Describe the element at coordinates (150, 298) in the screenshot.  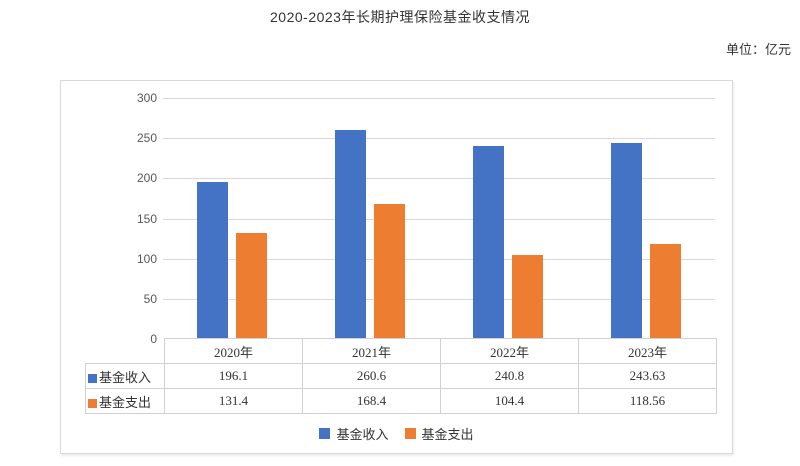
I see `y-tick-label: 50` at that location.